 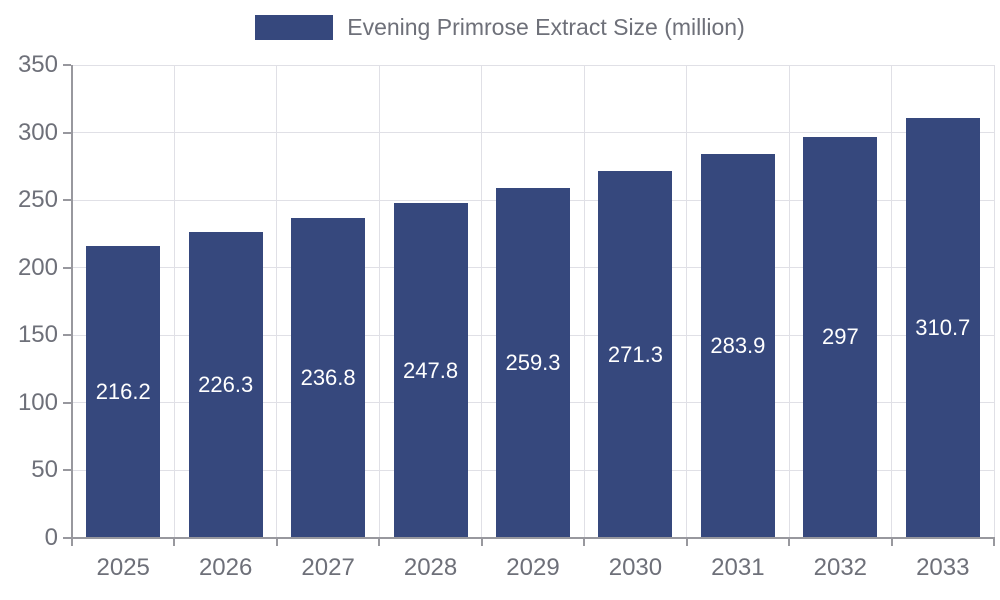 I want to click on bar-value-label: 297, so click(x=840, y=337).